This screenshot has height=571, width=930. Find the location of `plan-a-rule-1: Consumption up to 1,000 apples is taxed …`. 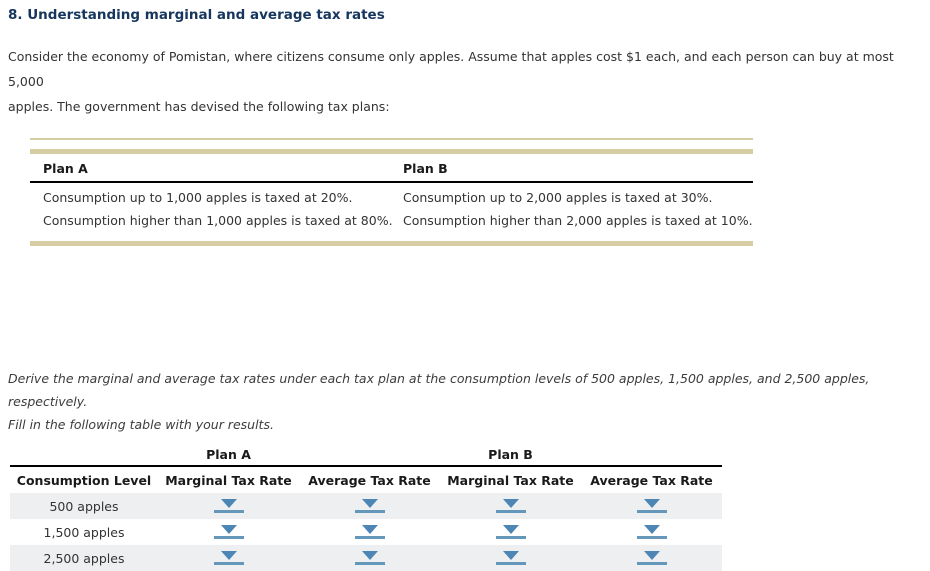

plan-a-rule-1: Consumption up to 1,000 apples is taxed … is located at coordinates (198, 197).